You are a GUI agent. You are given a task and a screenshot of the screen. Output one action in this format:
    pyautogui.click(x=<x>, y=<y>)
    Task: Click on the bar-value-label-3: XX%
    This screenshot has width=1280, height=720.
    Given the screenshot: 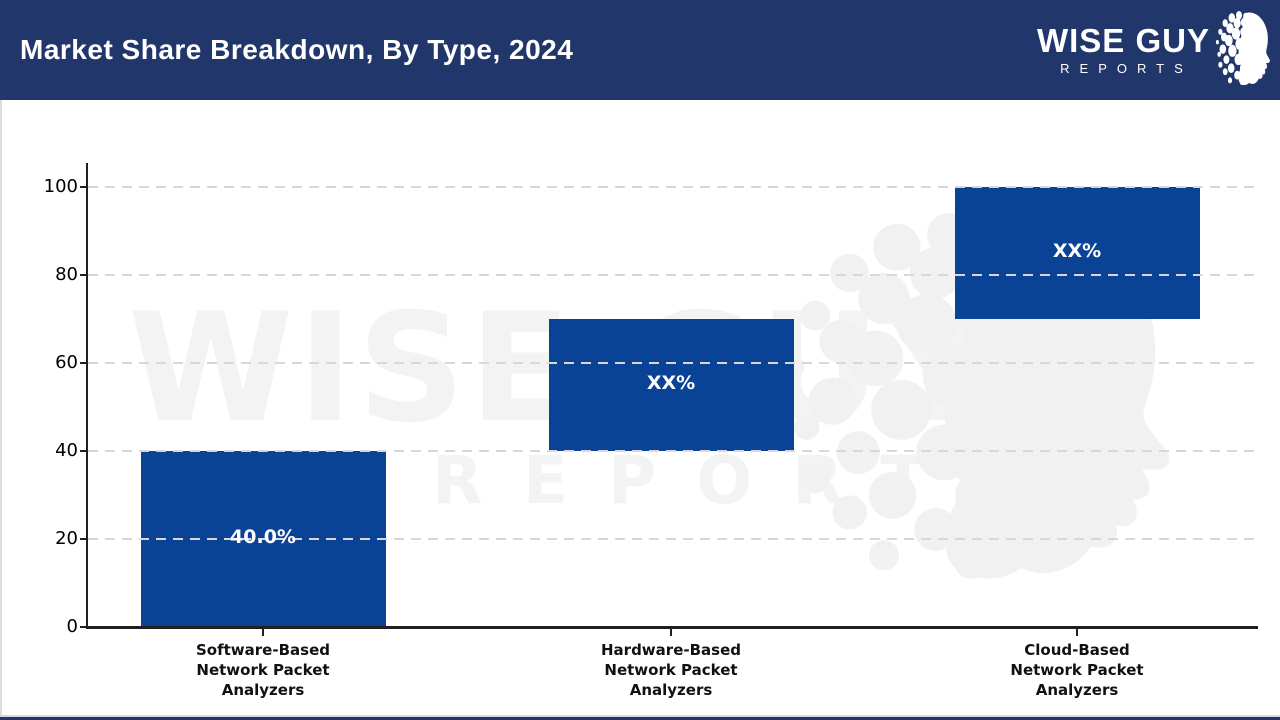 What is the action you would take?
    pyautogui.click(x=1077, y=251)
    